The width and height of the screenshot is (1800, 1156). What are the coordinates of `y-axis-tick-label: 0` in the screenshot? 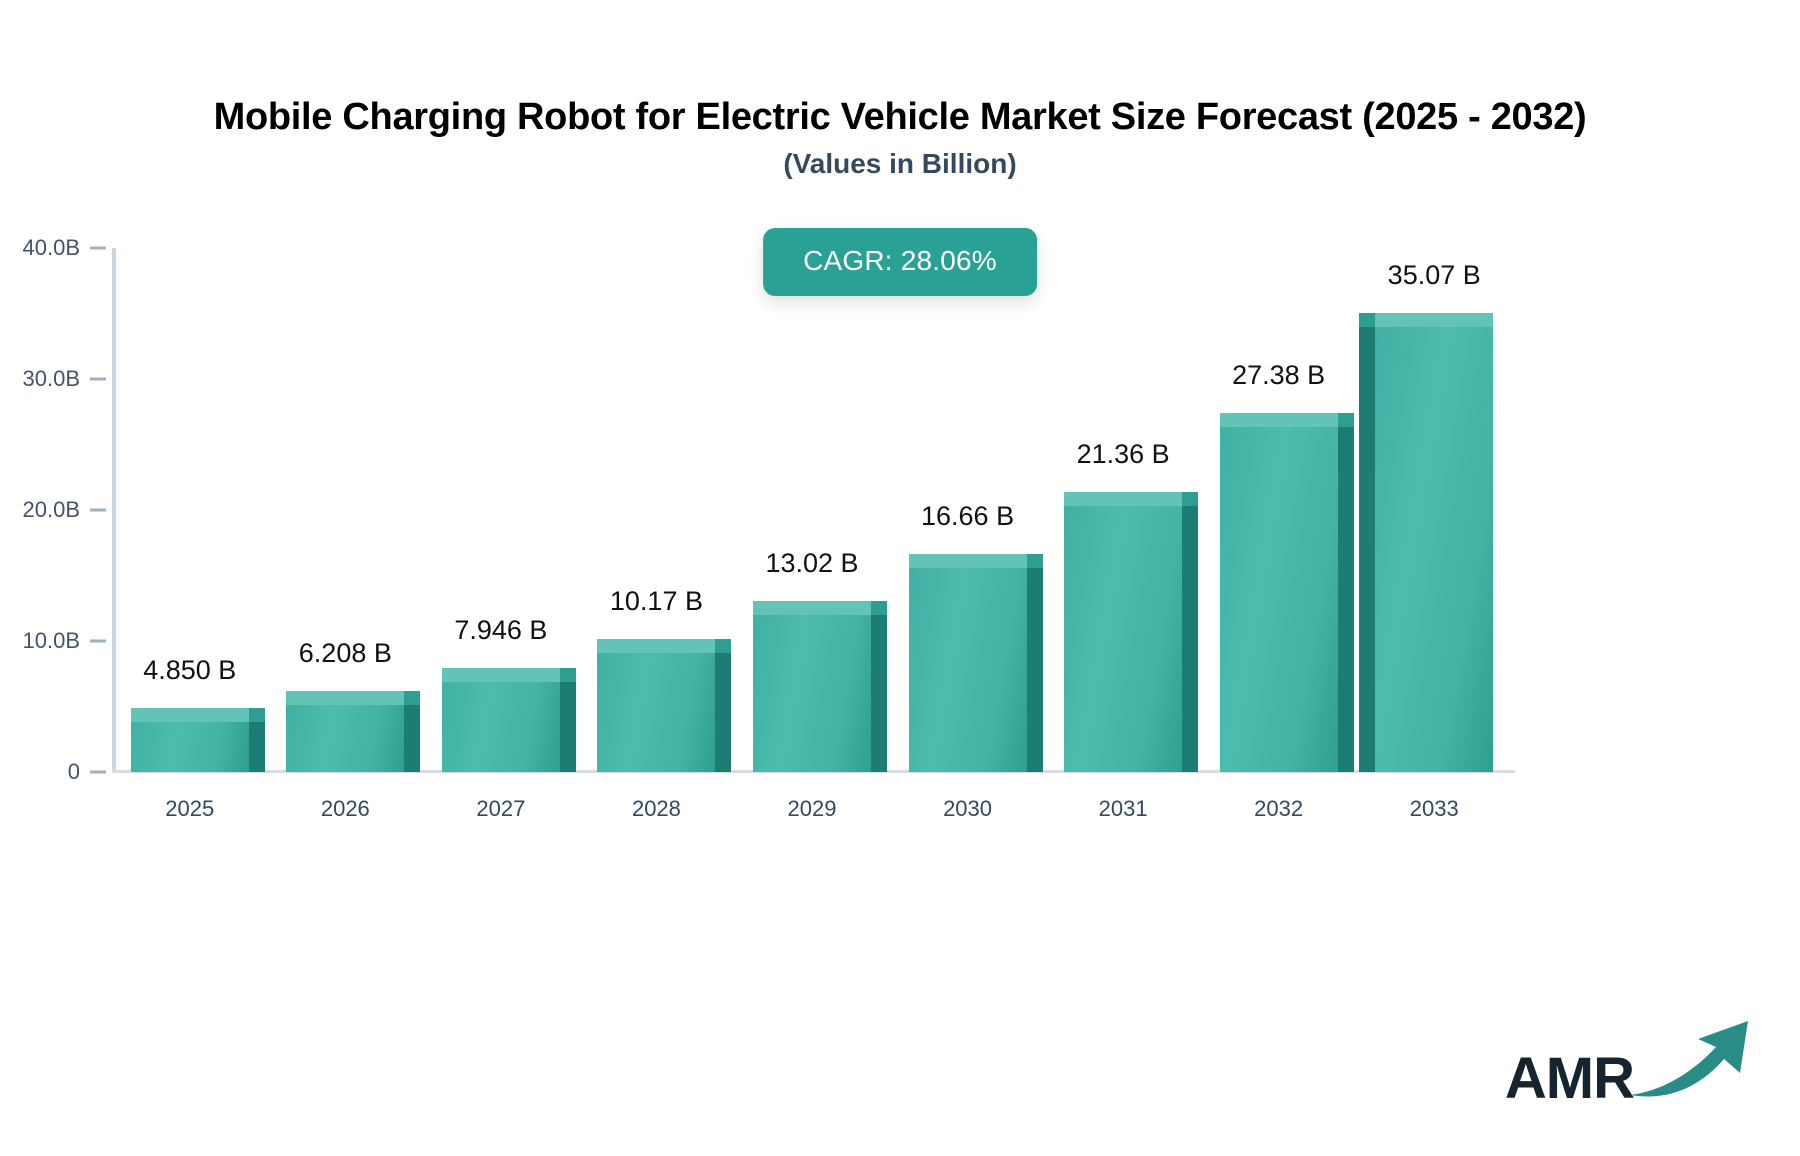 It's located at (73, 771).